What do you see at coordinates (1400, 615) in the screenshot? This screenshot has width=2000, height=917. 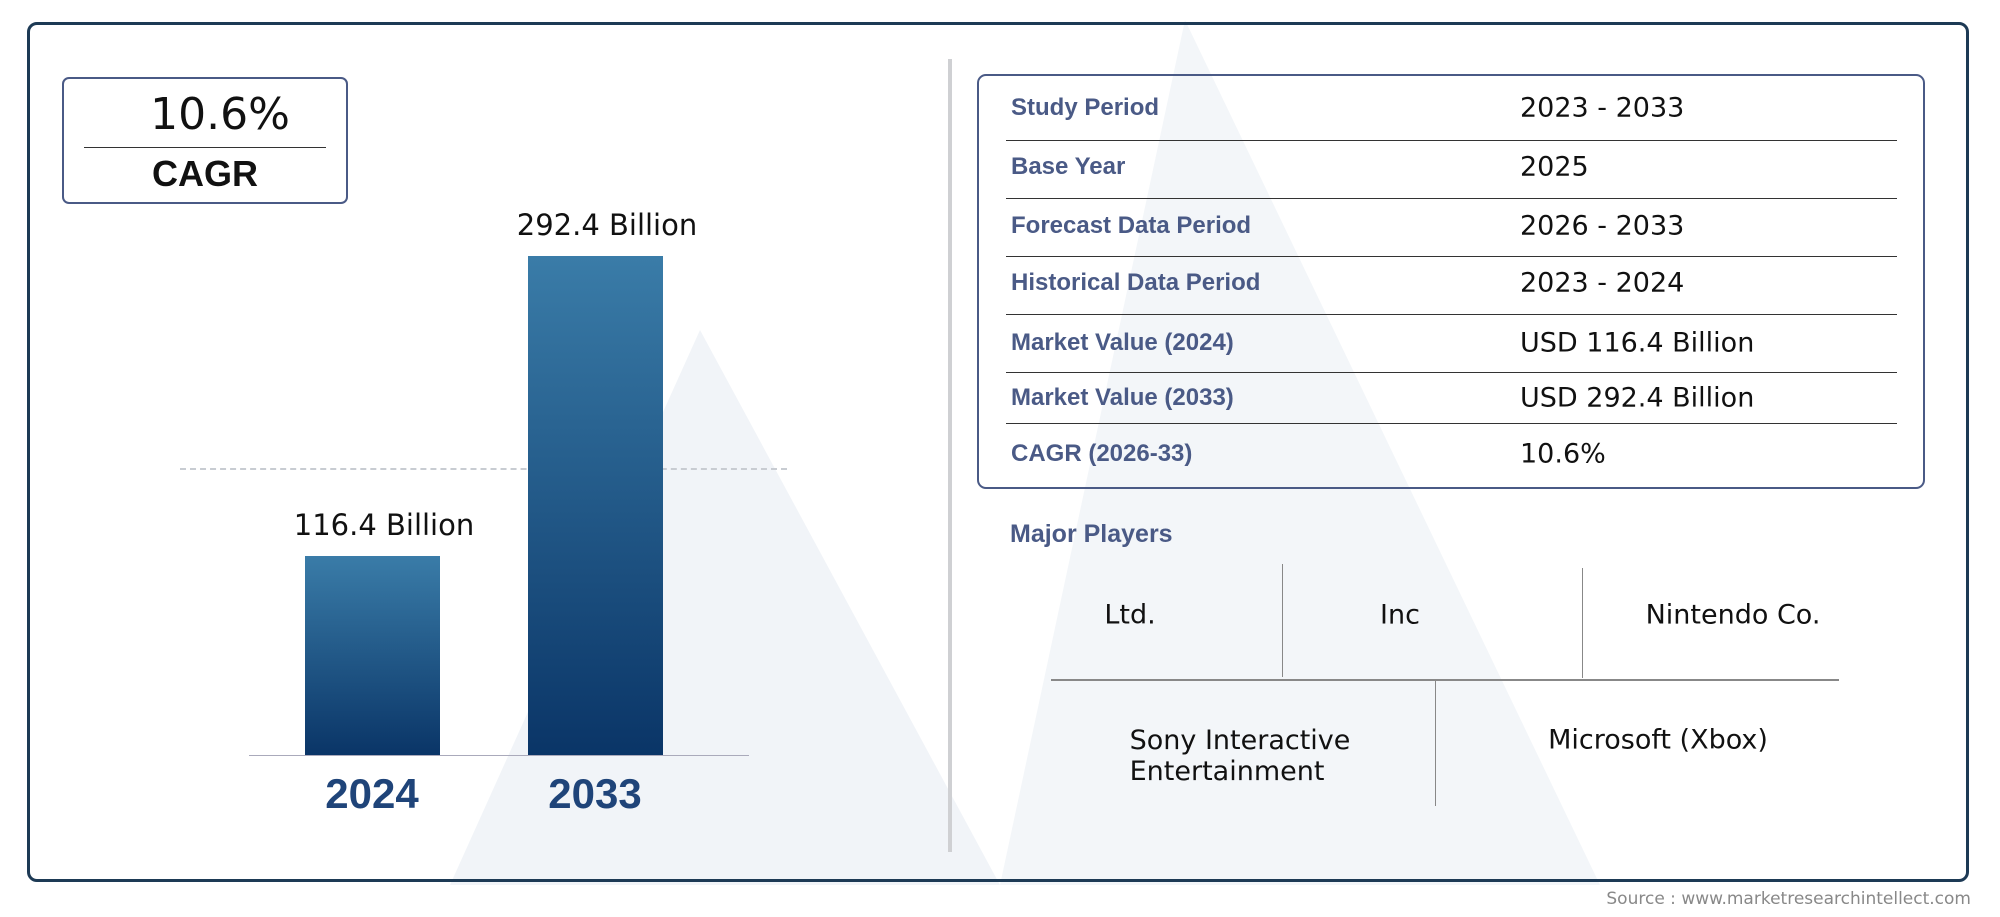 I see `player-name: Inc` at bounding box center [1400, 615].